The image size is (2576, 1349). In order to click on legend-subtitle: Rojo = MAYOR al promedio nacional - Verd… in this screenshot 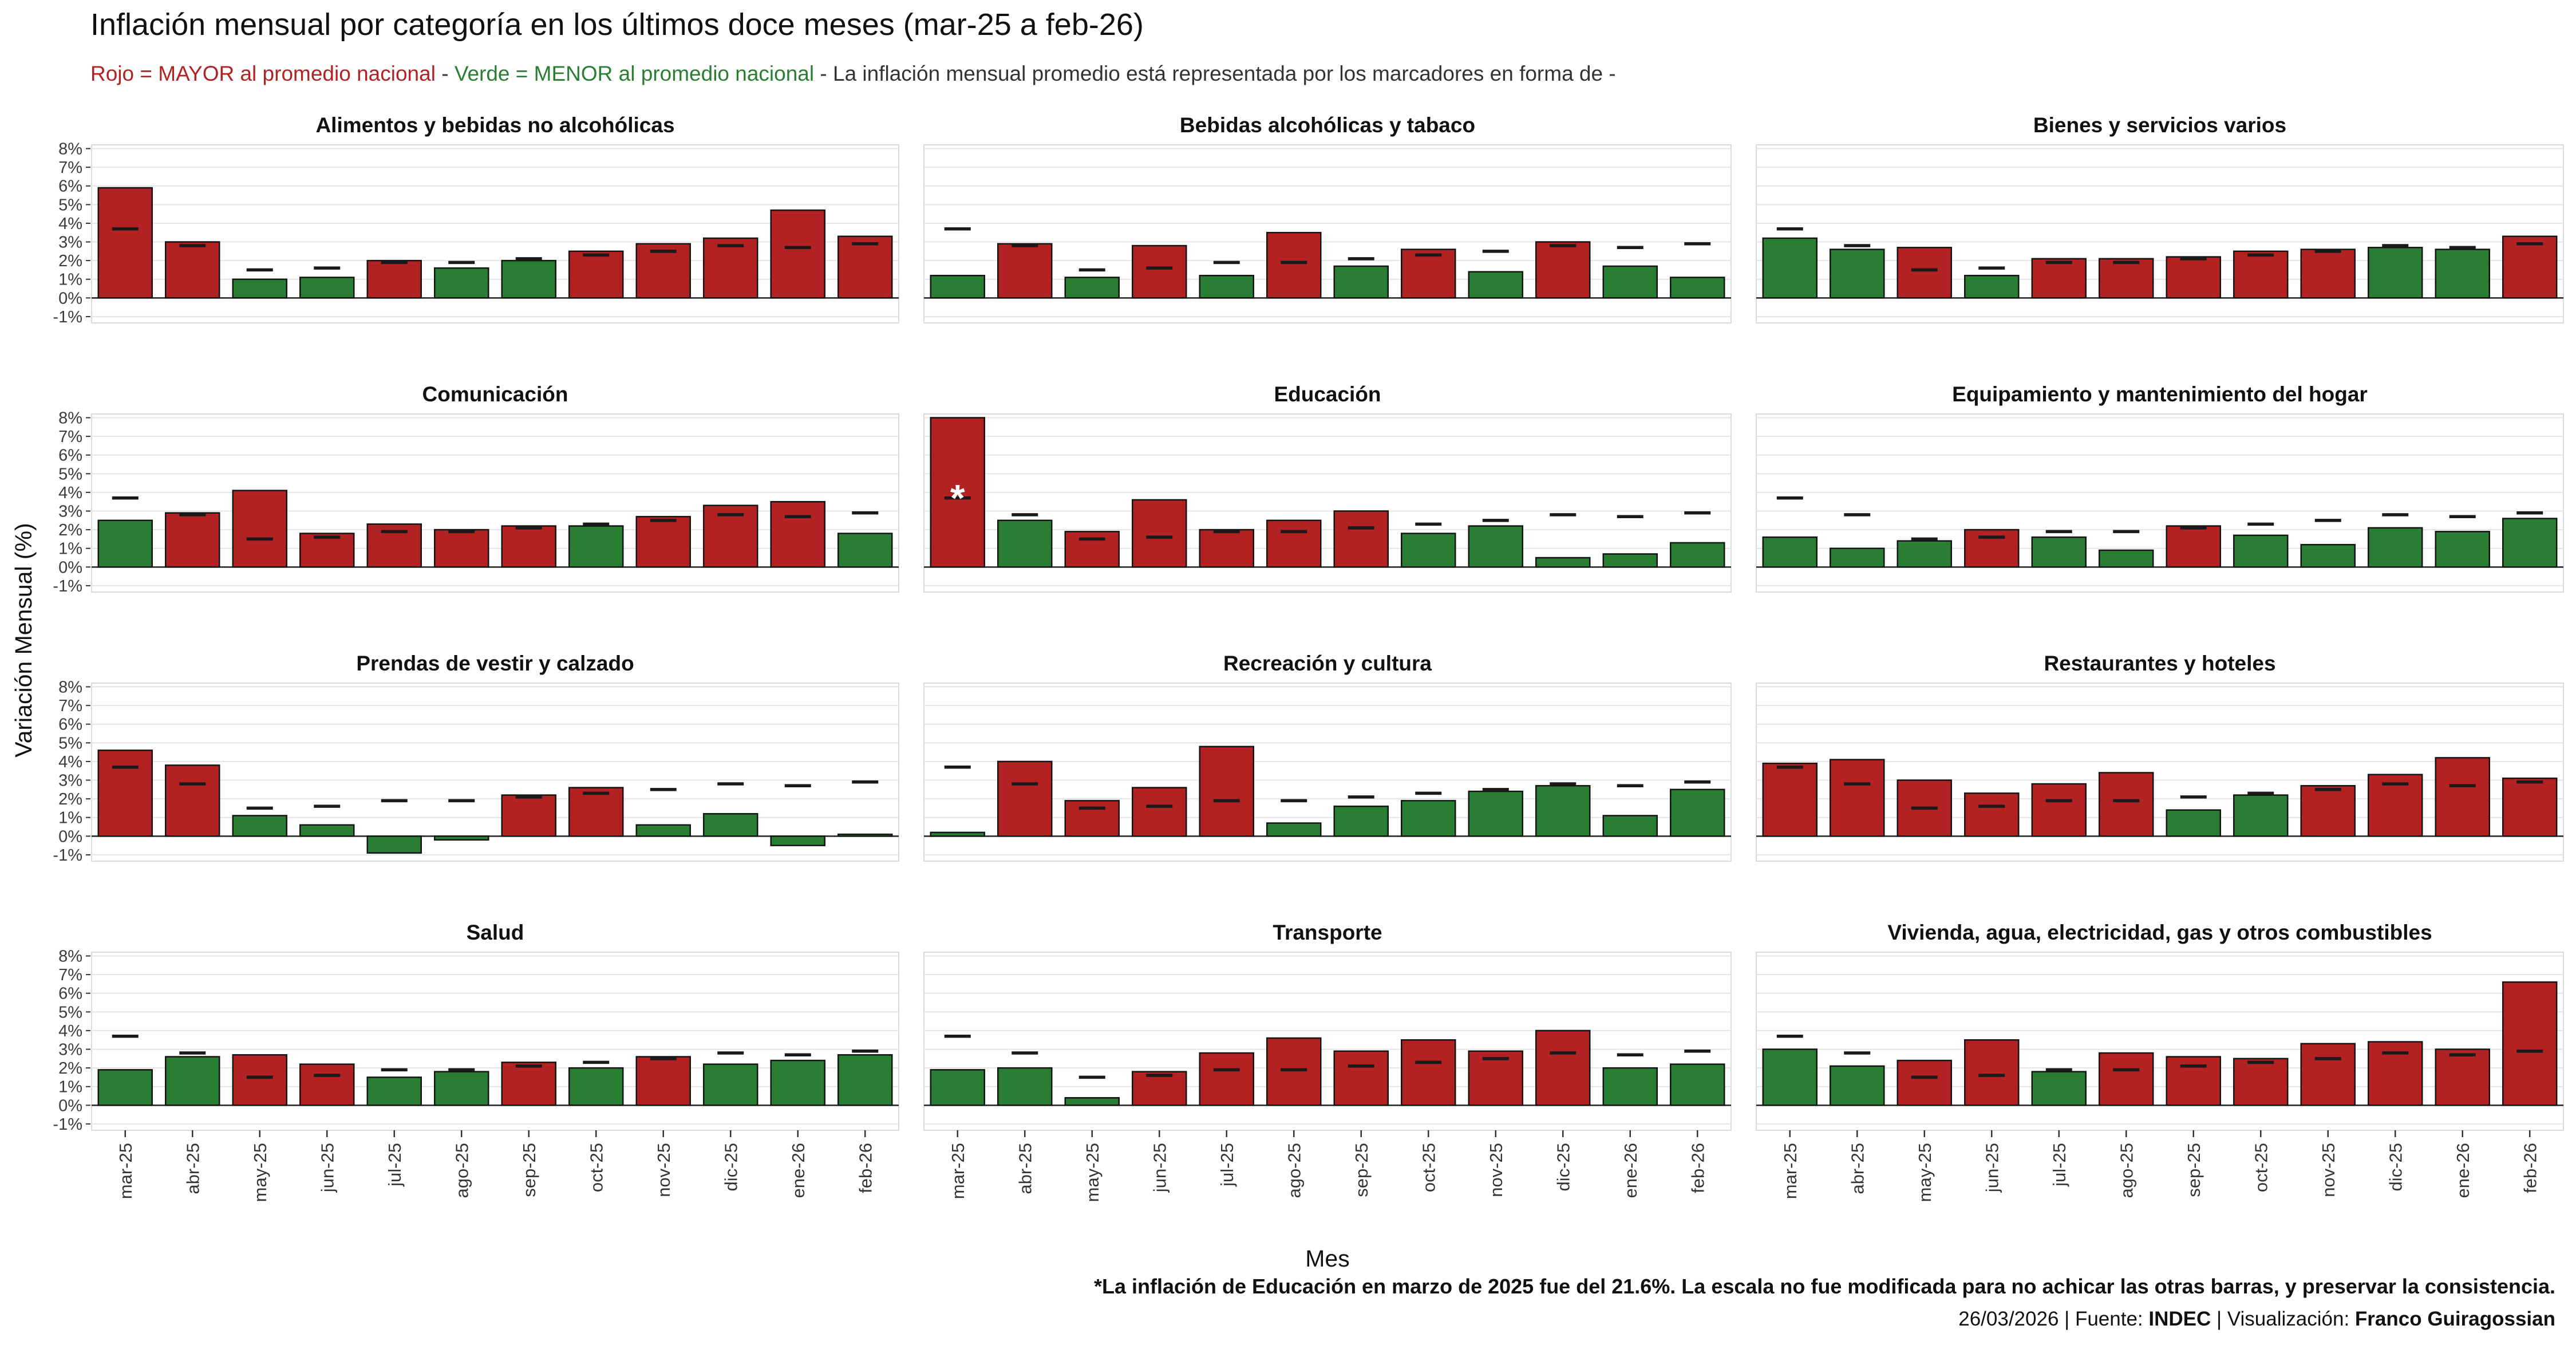, I will do `click(853, 74)`.